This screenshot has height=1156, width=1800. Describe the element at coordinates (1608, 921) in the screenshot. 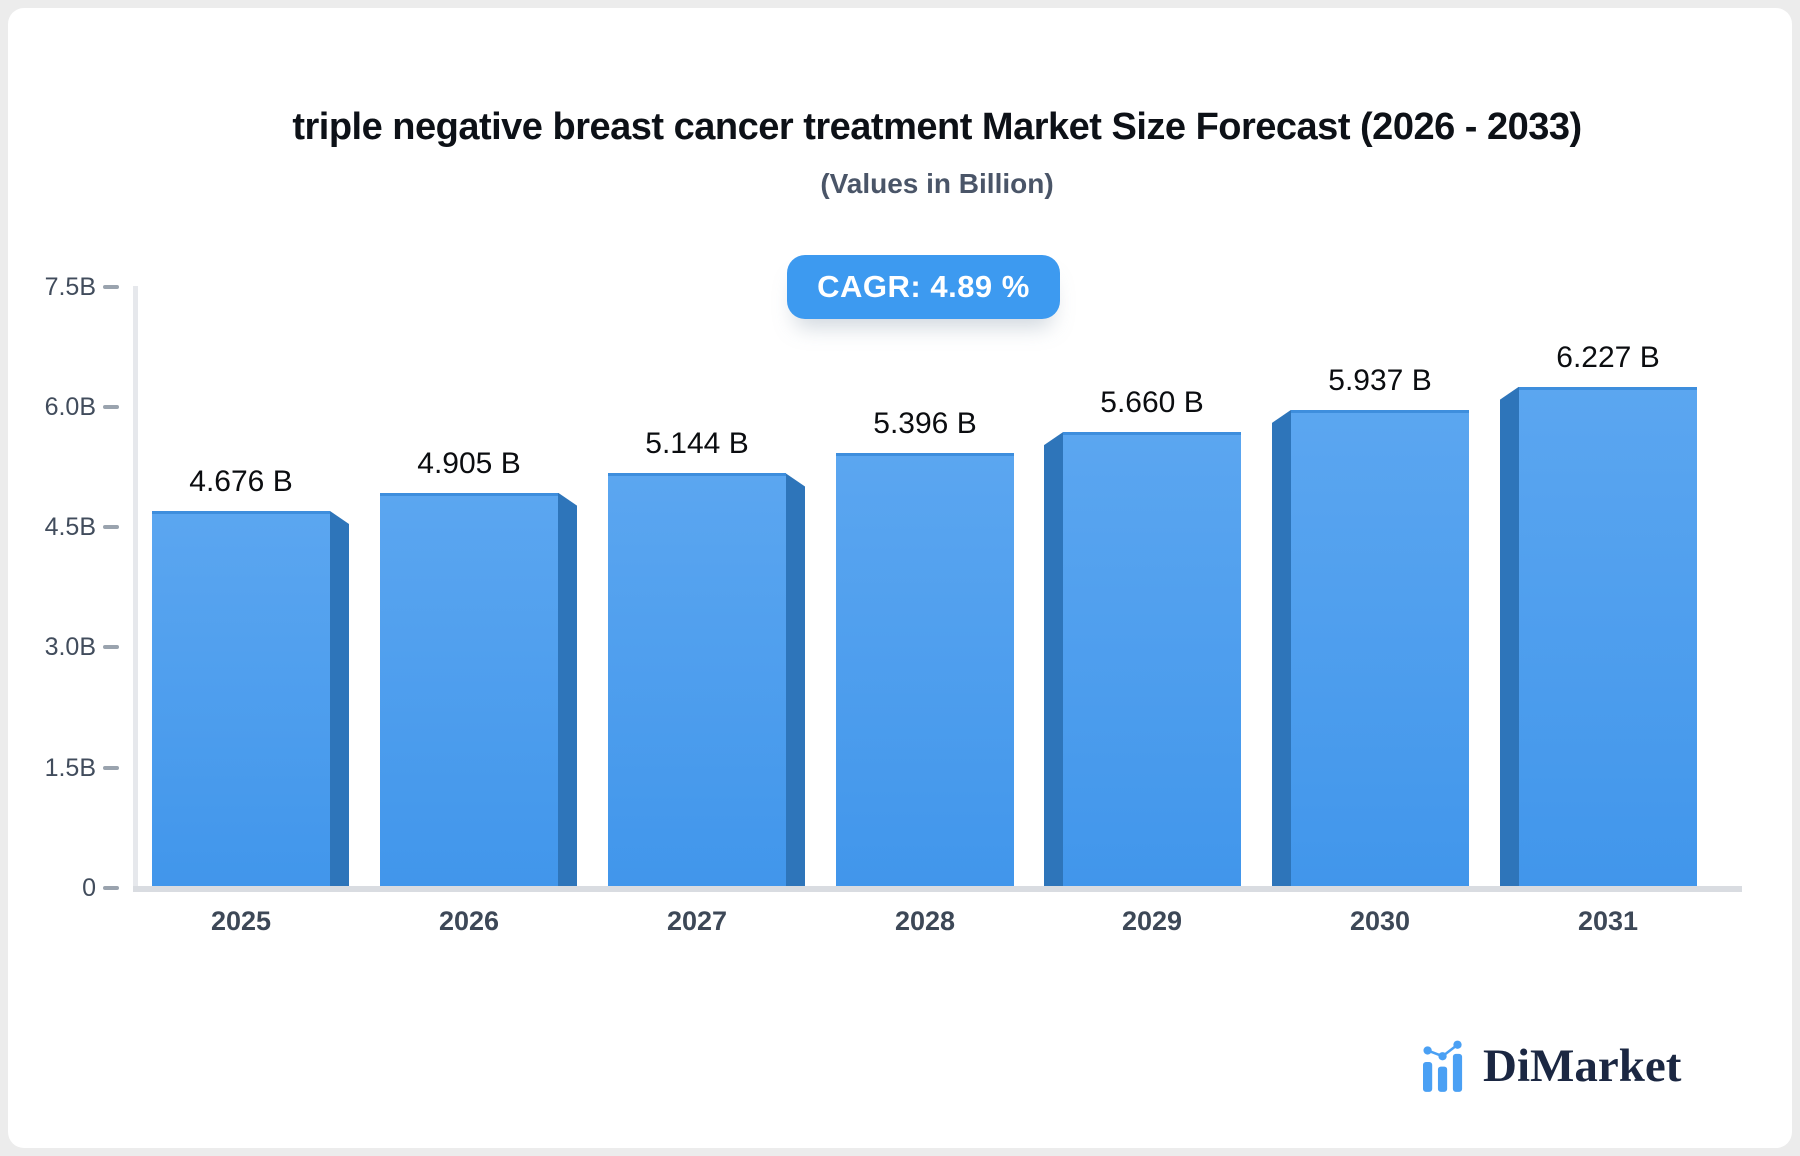

I see `x-tick-label: 2031` at that location.